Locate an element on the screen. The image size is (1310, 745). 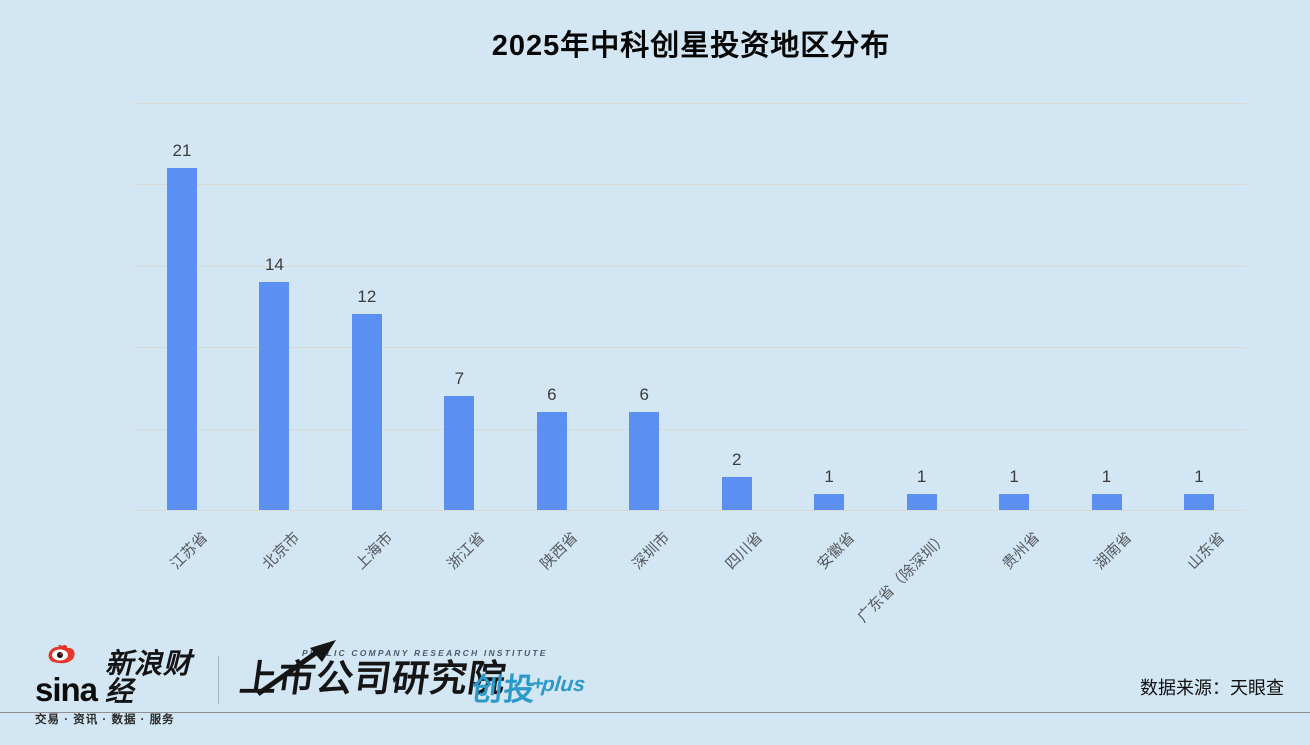
value-label-江苏省: 21 is located at coordinates (182, 150).